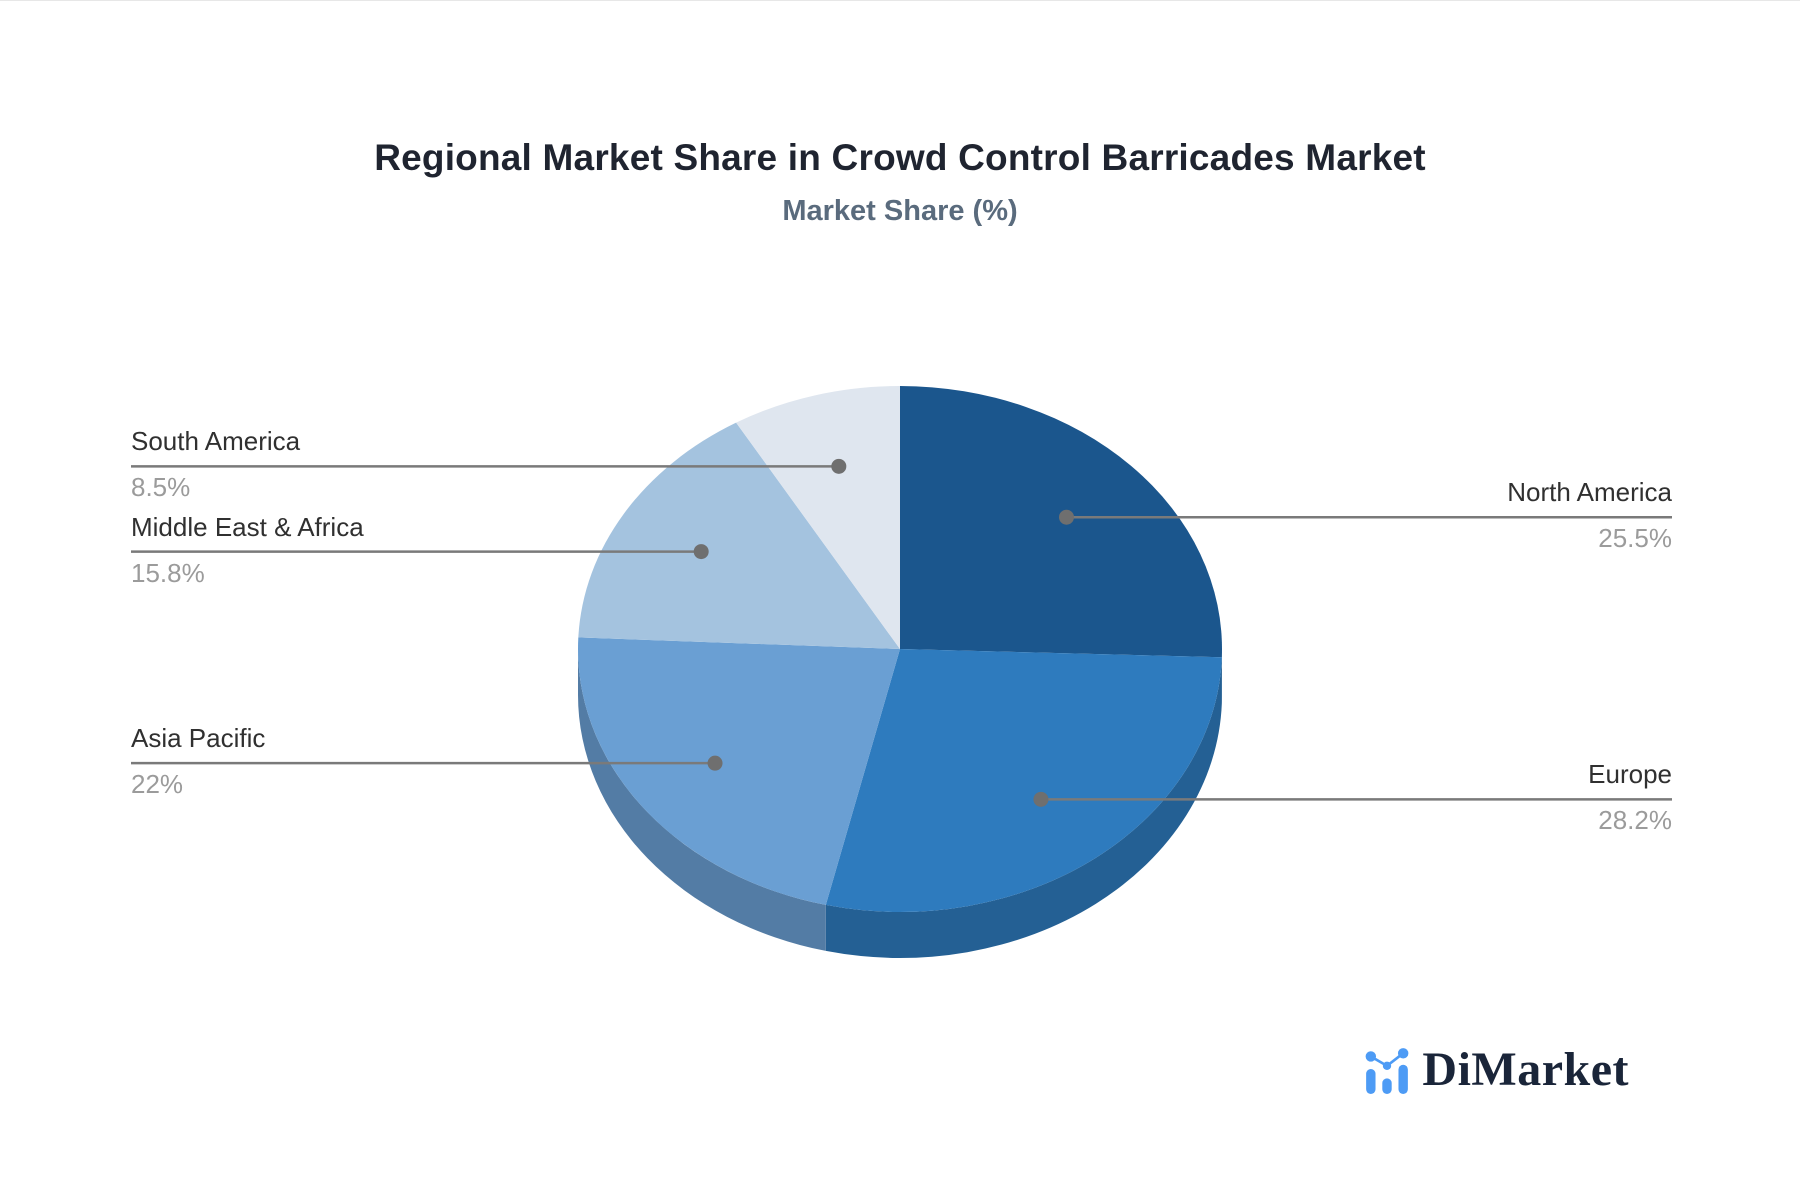 Image resolution: width=1800 pixels, height=1197 pixels. I want to click on slice-label-value: 22%, so click(198, 784).